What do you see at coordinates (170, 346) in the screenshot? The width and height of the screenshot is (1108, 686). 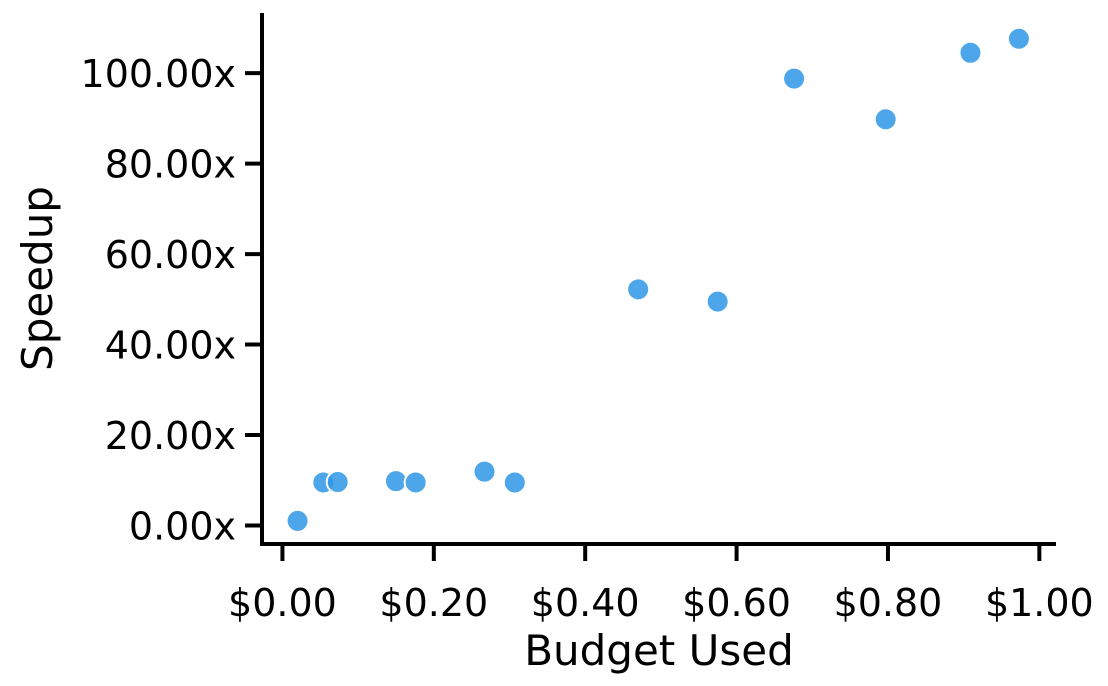 I see `y-tick-label: 40.00x` at bounding box center [170, 346].